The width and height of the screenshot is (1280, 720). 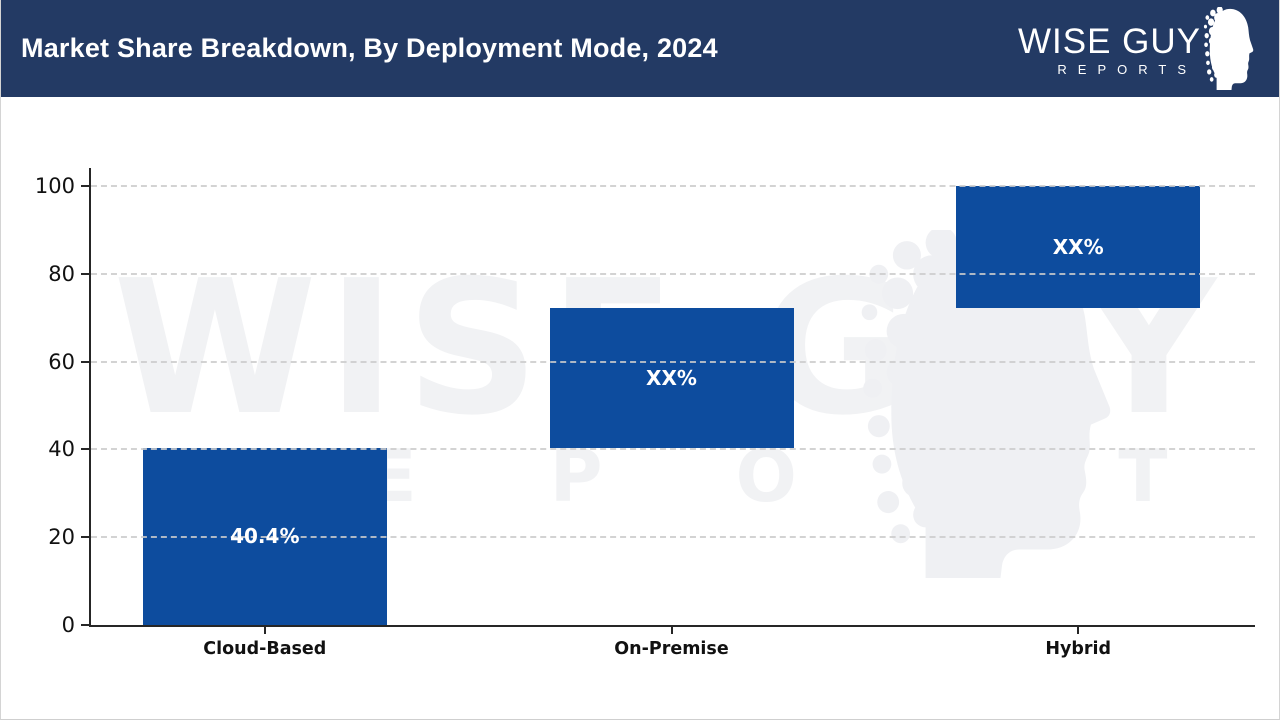 I want to click on y-tick-label-0: 0, so click(x=68, y=625).